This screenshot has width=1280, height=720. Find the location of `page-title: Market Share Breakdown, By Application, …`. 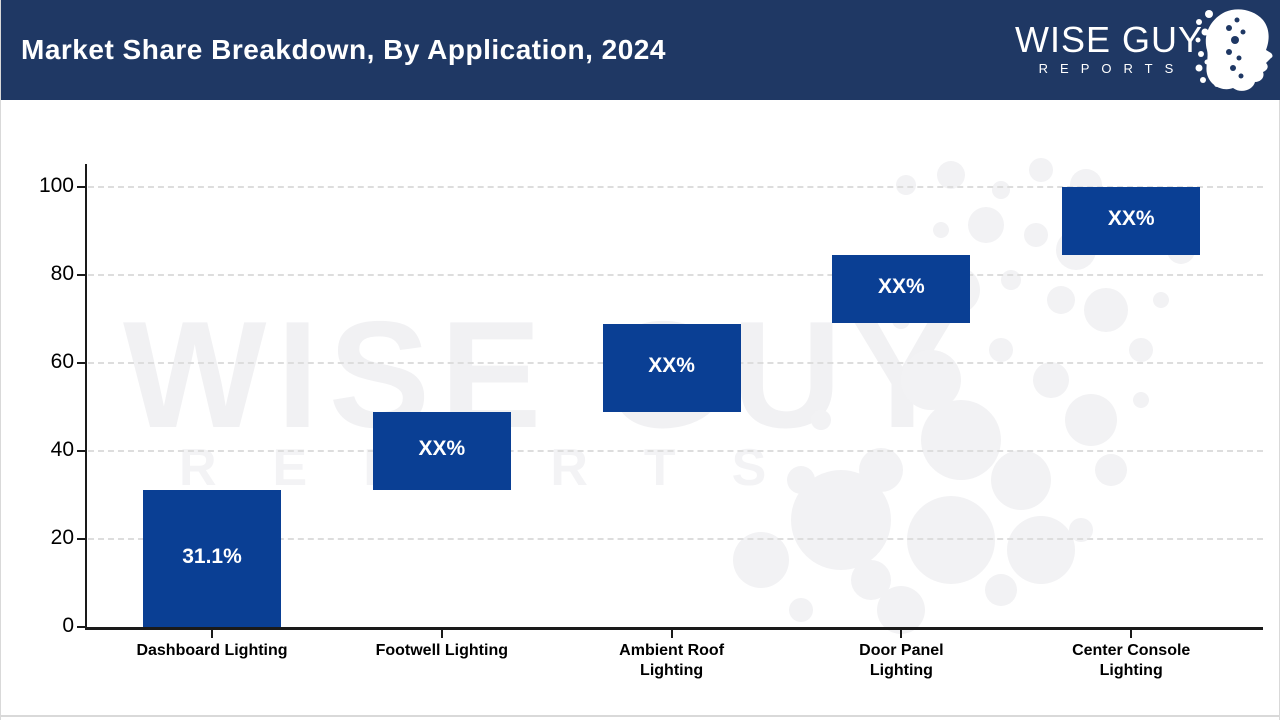

page-title: Market Share Breakdown, By Application, … is located at coordinates (343, 49).